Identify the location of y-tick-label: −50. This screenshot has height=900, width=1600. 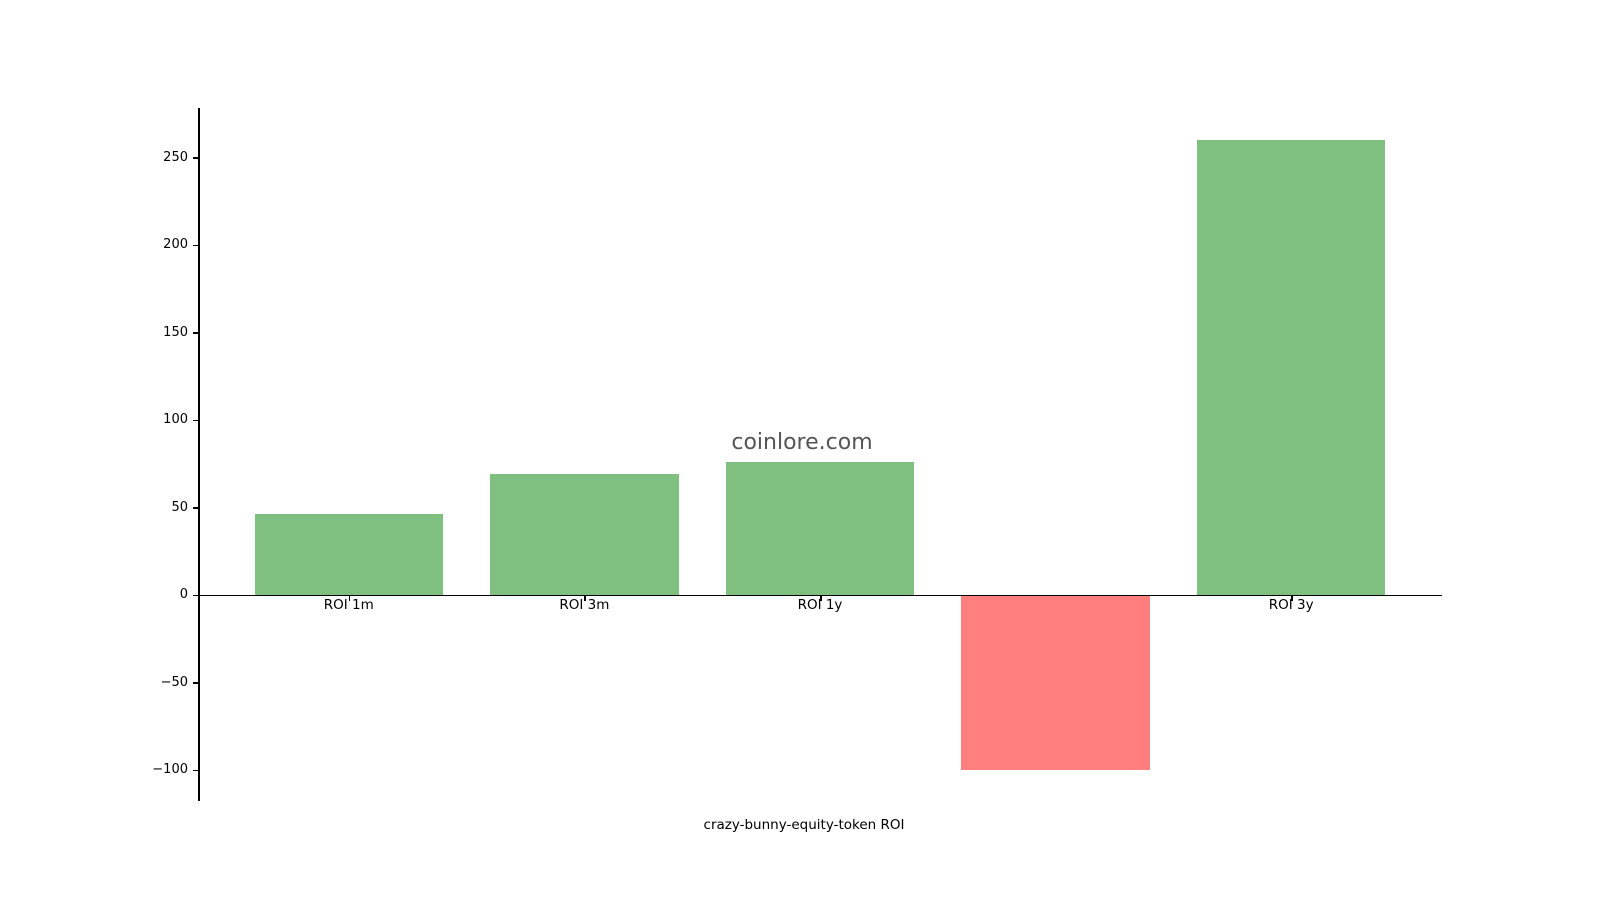
(174, 682).